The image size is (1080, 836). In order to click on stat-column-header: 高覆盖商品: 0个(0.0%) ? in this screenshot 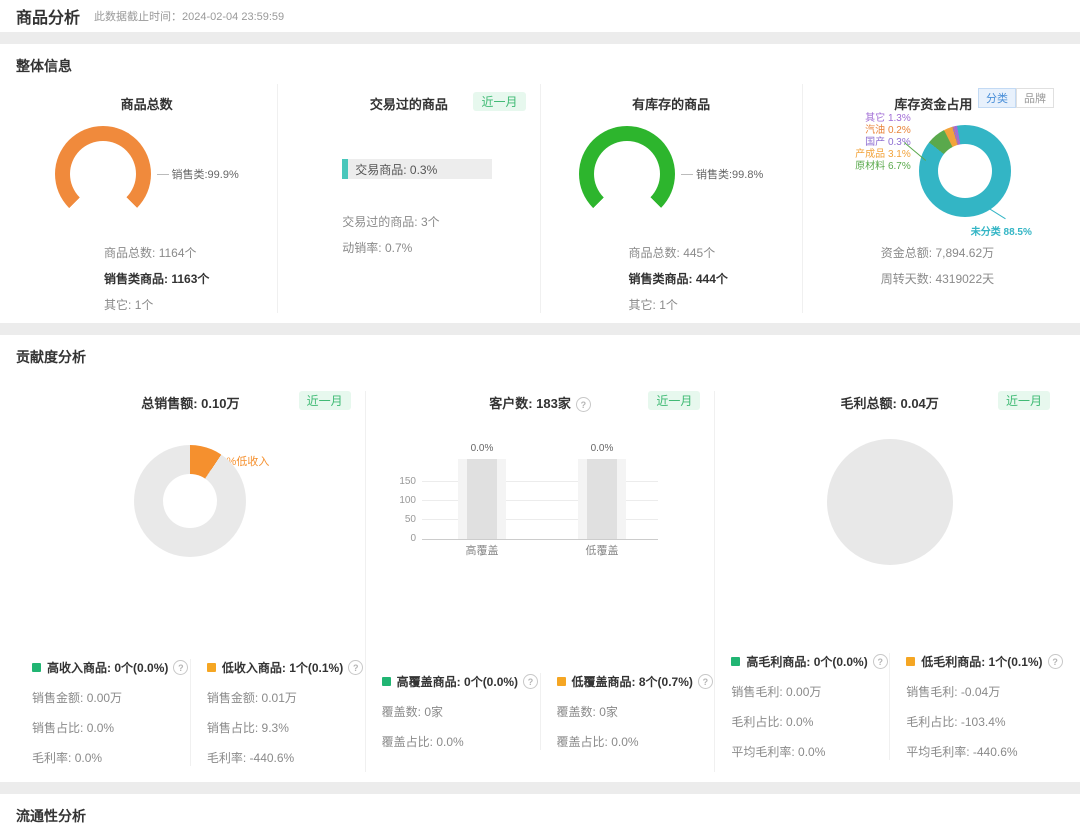, I will do `click(460, 681)`.